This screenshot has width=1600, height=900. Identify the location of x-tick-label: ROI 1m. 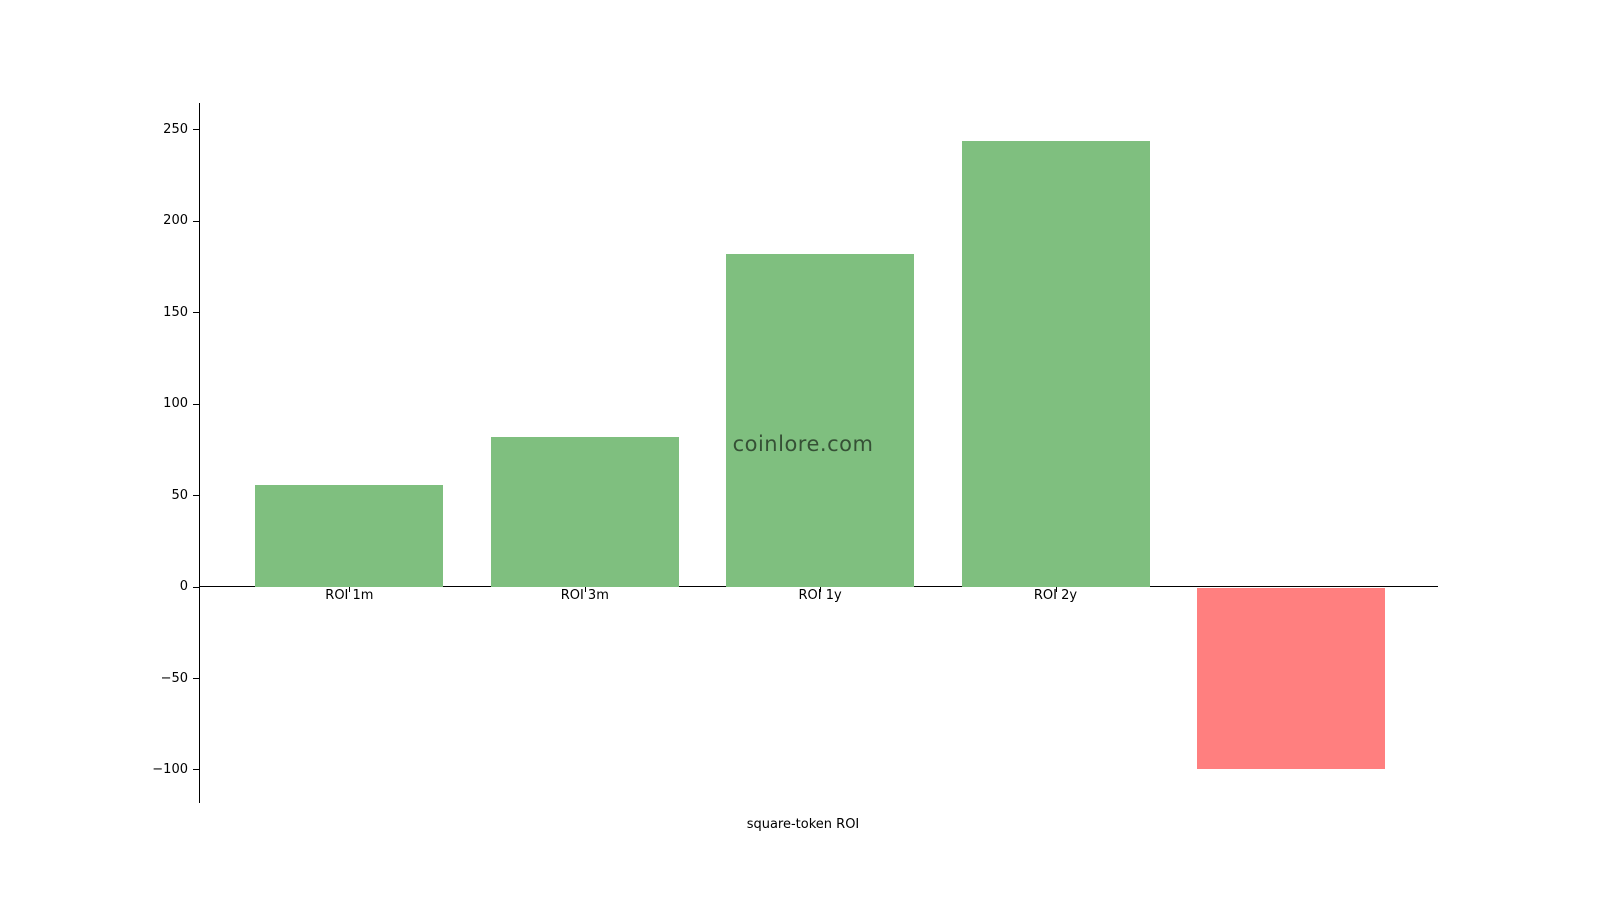
(349, 595).